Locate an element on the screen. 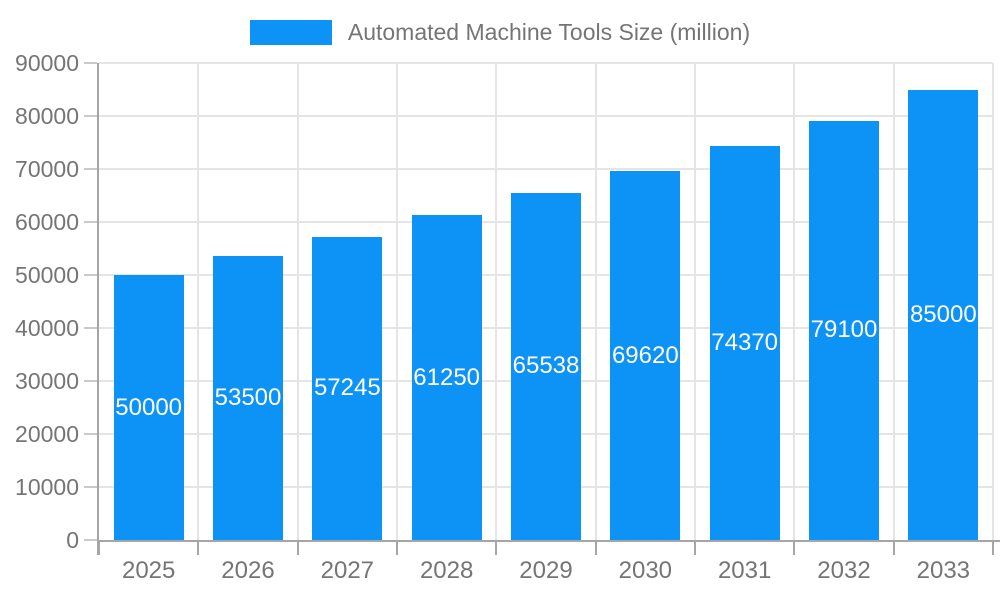  bar-value-label: 74370 is located at coordinates (745, 342).